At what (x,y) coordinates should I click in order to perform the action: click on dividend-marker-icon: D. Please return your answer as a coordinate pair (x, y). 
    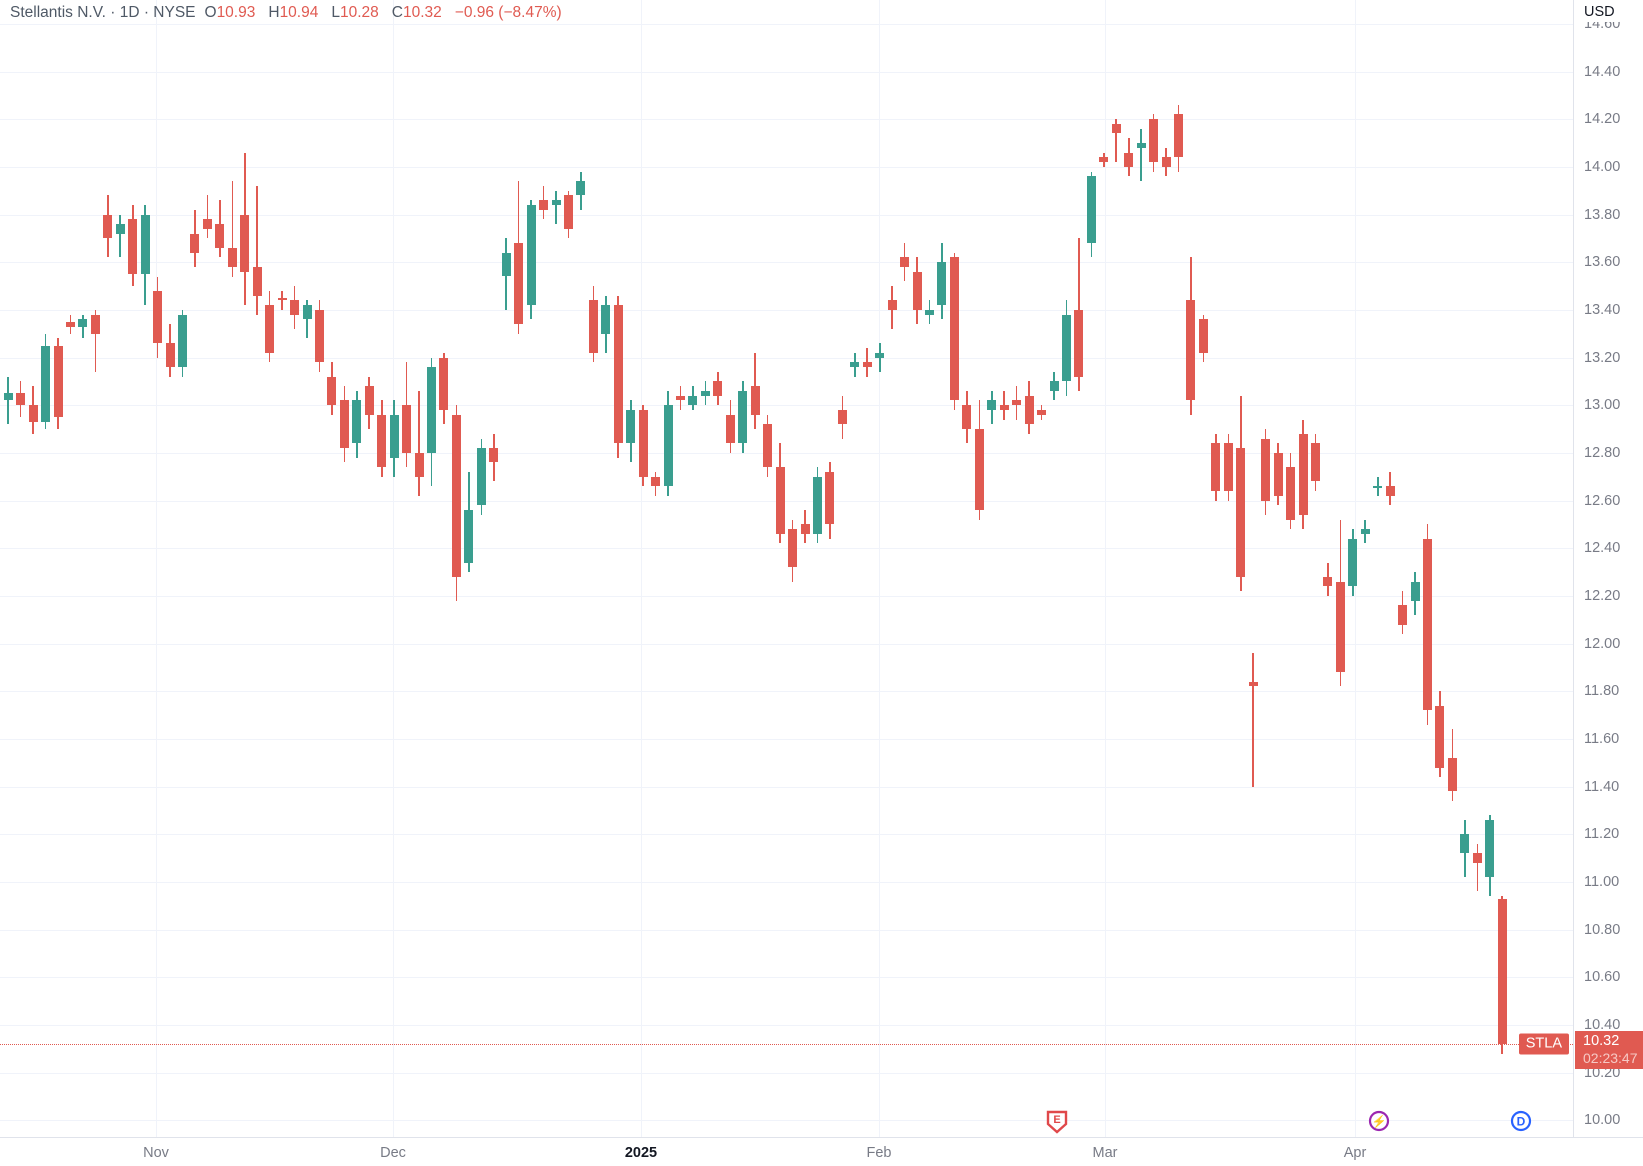
    Looking at the image, I should click on (1521, 1123).